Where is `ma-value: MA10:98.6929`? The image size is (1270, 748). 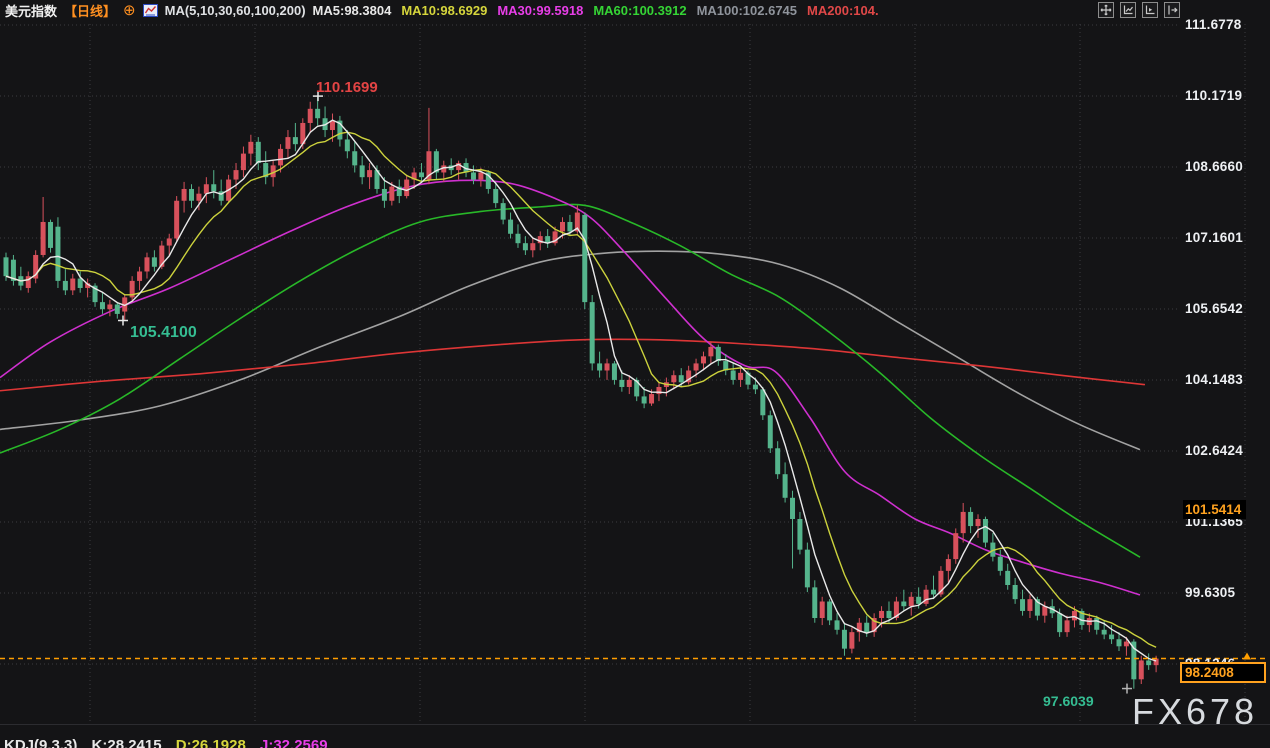
ma-value: MA10:98.6929 is located at coordinates (444, 10).